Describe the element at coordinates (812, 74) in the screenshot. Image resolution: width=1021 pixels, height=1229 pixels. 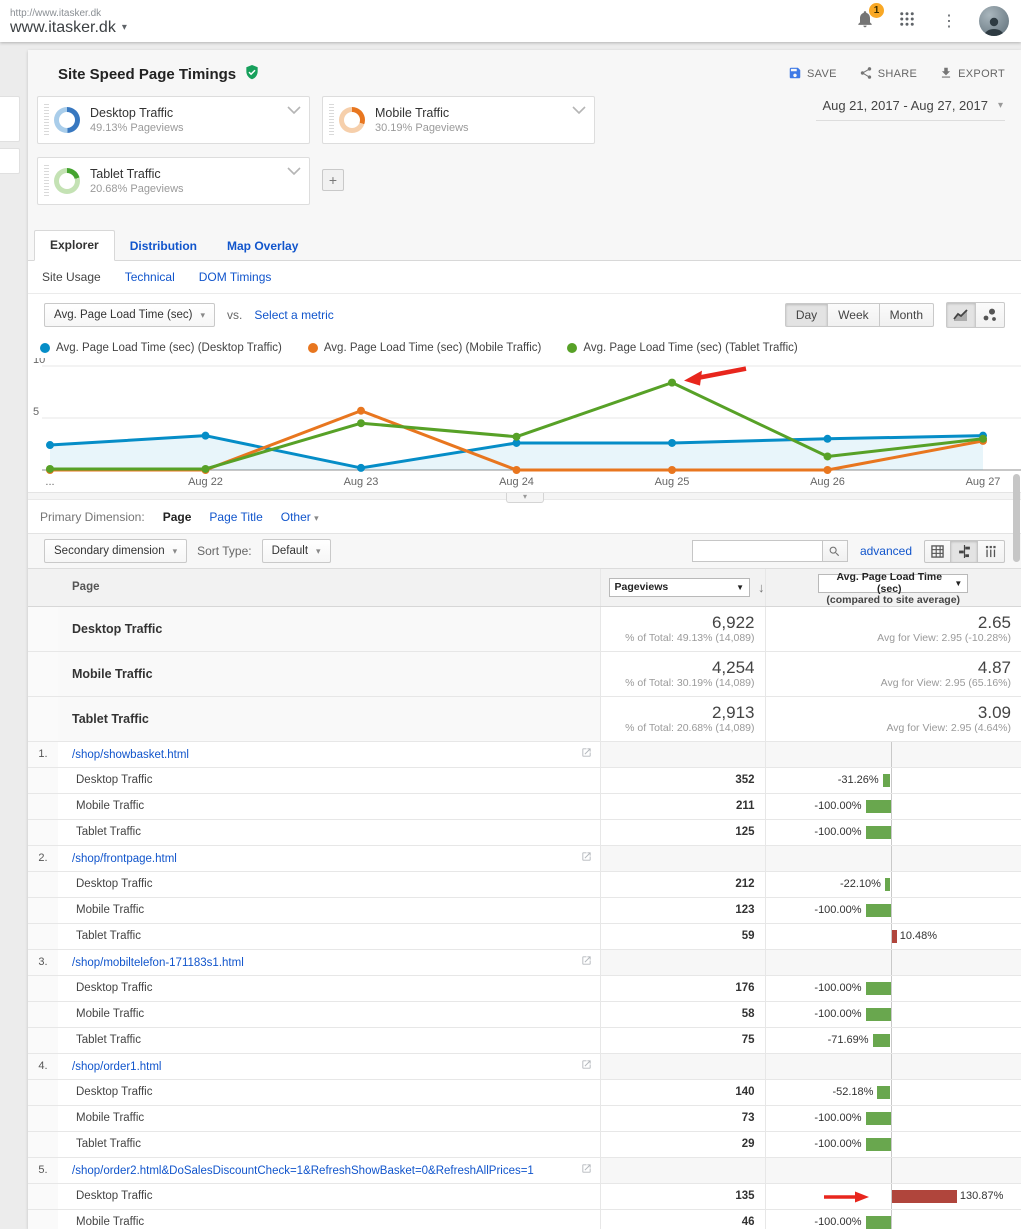
I see `save-button: SAVE` at that location.